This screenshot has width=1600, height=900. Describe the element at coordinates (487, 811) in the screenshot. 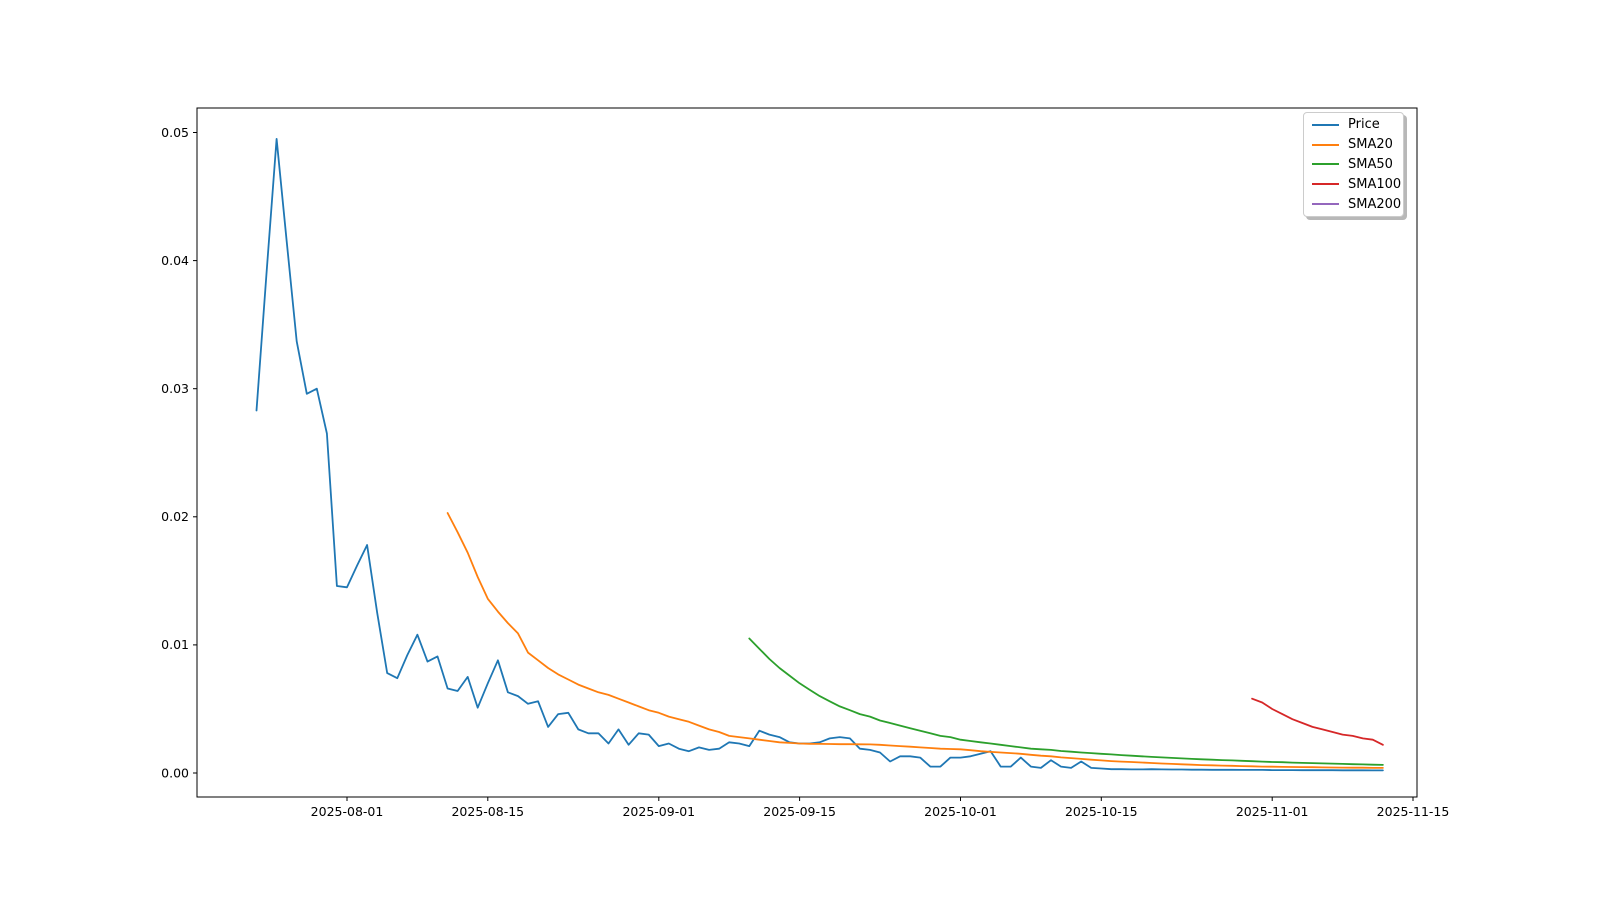

I see `x-tick-label: 2025-08-15` at that location.